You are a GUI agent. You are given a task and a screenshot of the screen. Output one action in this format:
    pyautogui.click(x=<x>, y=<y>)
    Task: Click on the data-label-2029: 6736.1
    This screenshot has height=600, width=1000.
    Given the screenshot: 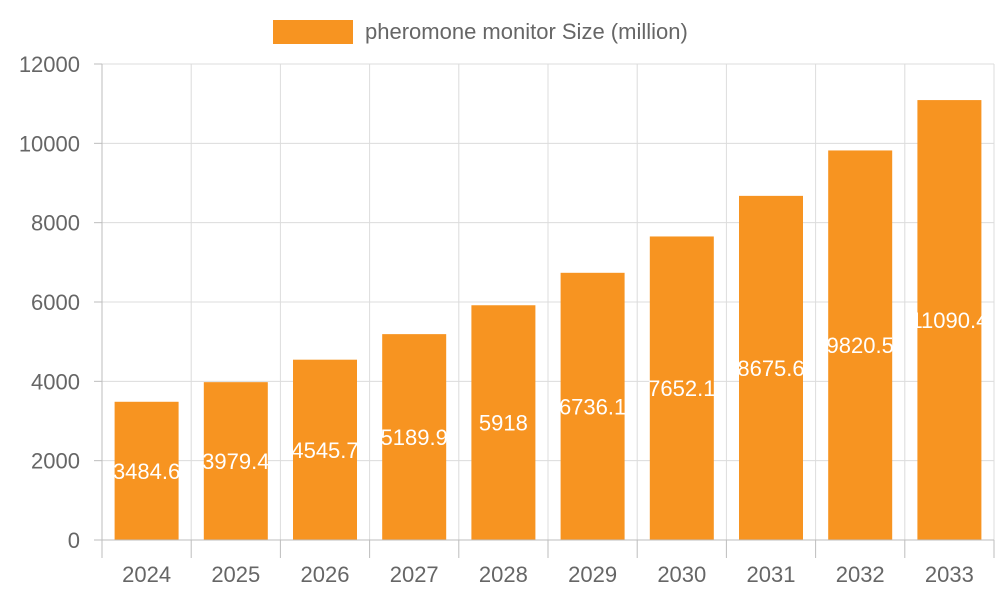 What is the action you would take?
    pyautogui.click(x=592, y=406)
    